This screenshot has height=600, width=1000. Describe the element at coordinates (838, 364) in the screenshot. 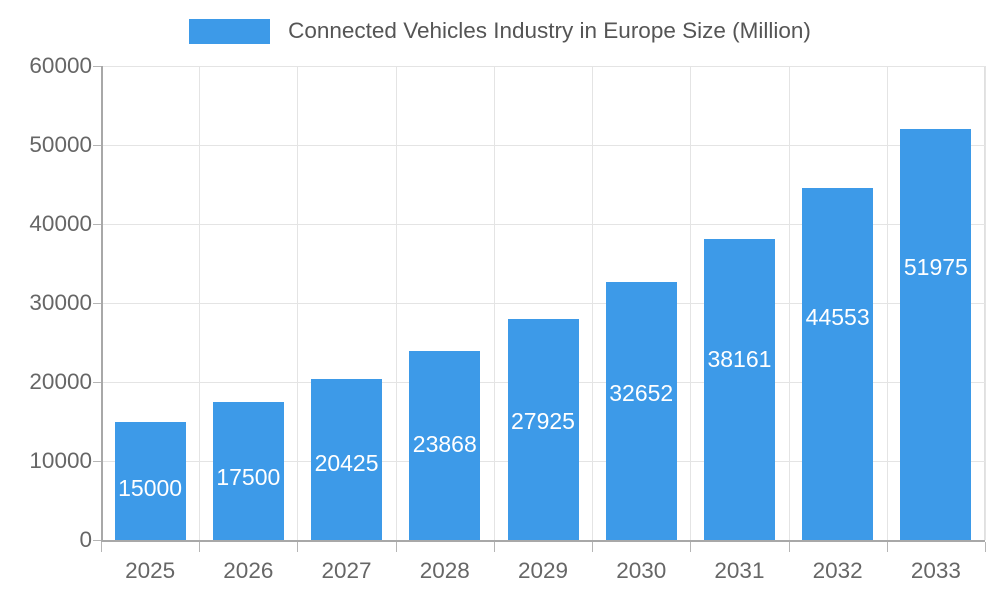

I see `bar: 44553` at that location.